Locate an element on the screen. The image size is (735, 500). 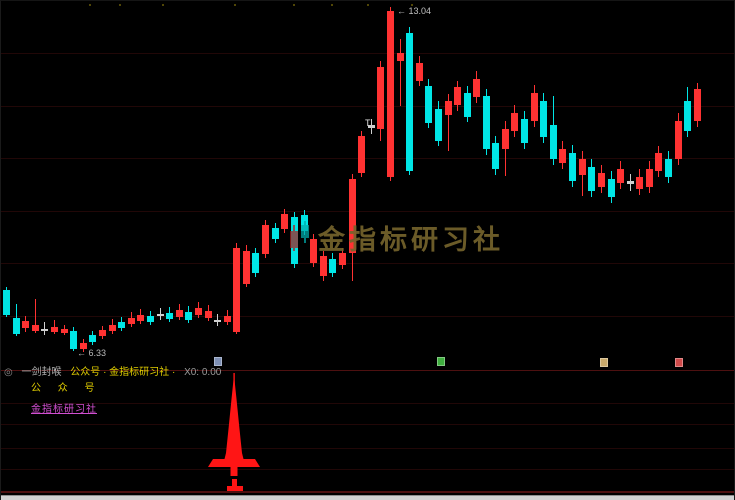
indicator-name: 一剑封喉 is located at coordinates (41, 372).